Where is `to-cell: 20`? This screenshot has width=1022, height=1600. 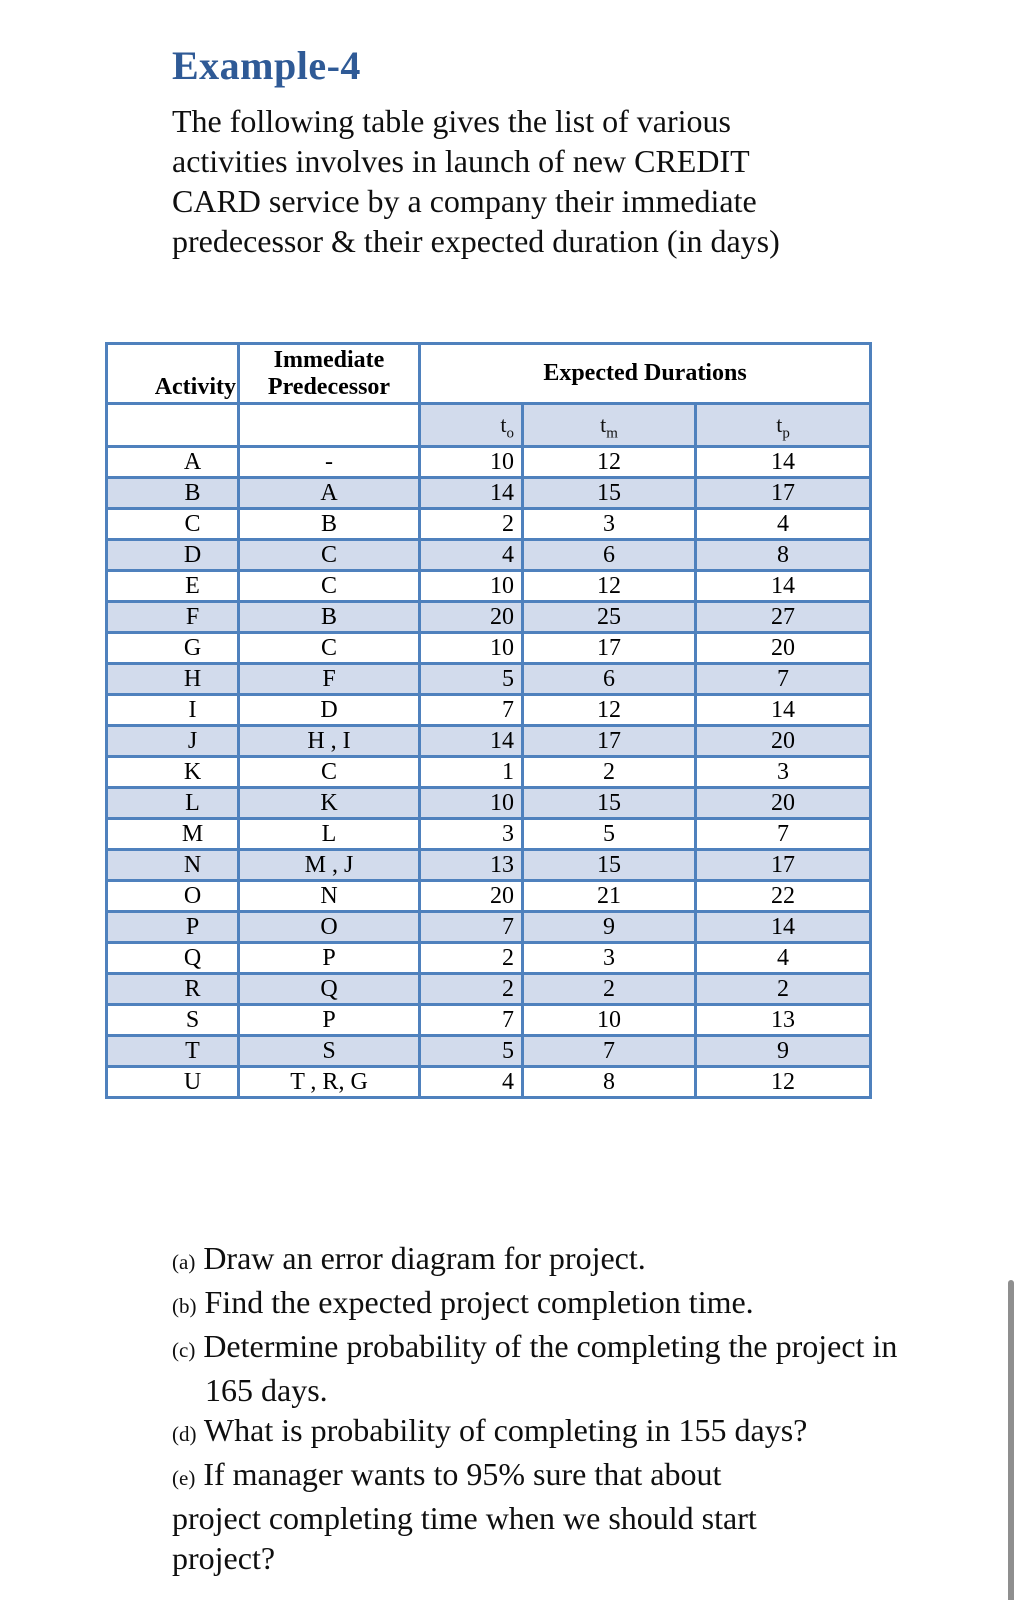
to-cell: 20 is located at coordinates (471, 617).